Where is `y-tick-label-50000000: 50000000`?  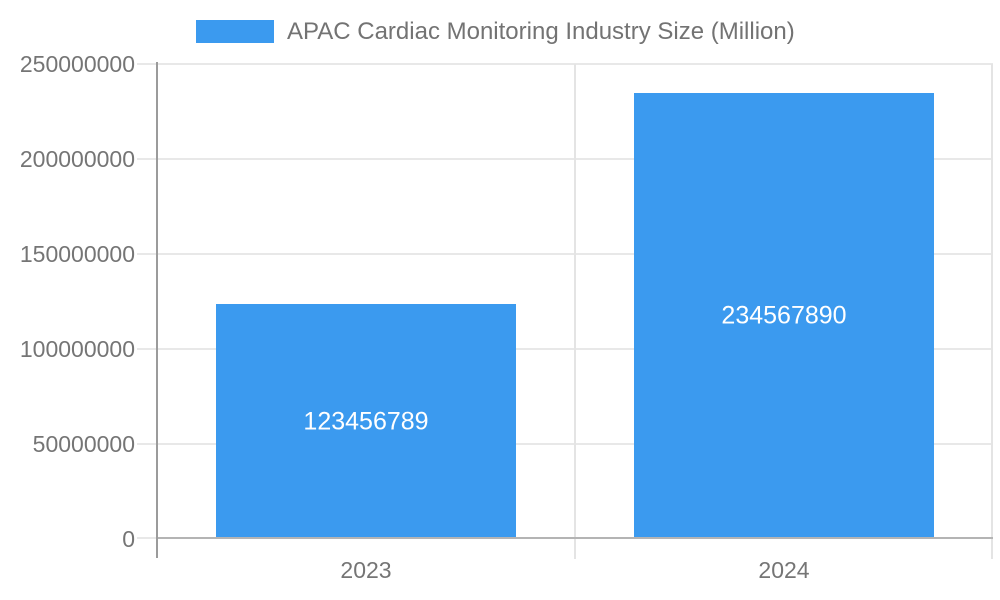 y-tick-label-50000000: 50000000 is located at coordinates (83, 444).